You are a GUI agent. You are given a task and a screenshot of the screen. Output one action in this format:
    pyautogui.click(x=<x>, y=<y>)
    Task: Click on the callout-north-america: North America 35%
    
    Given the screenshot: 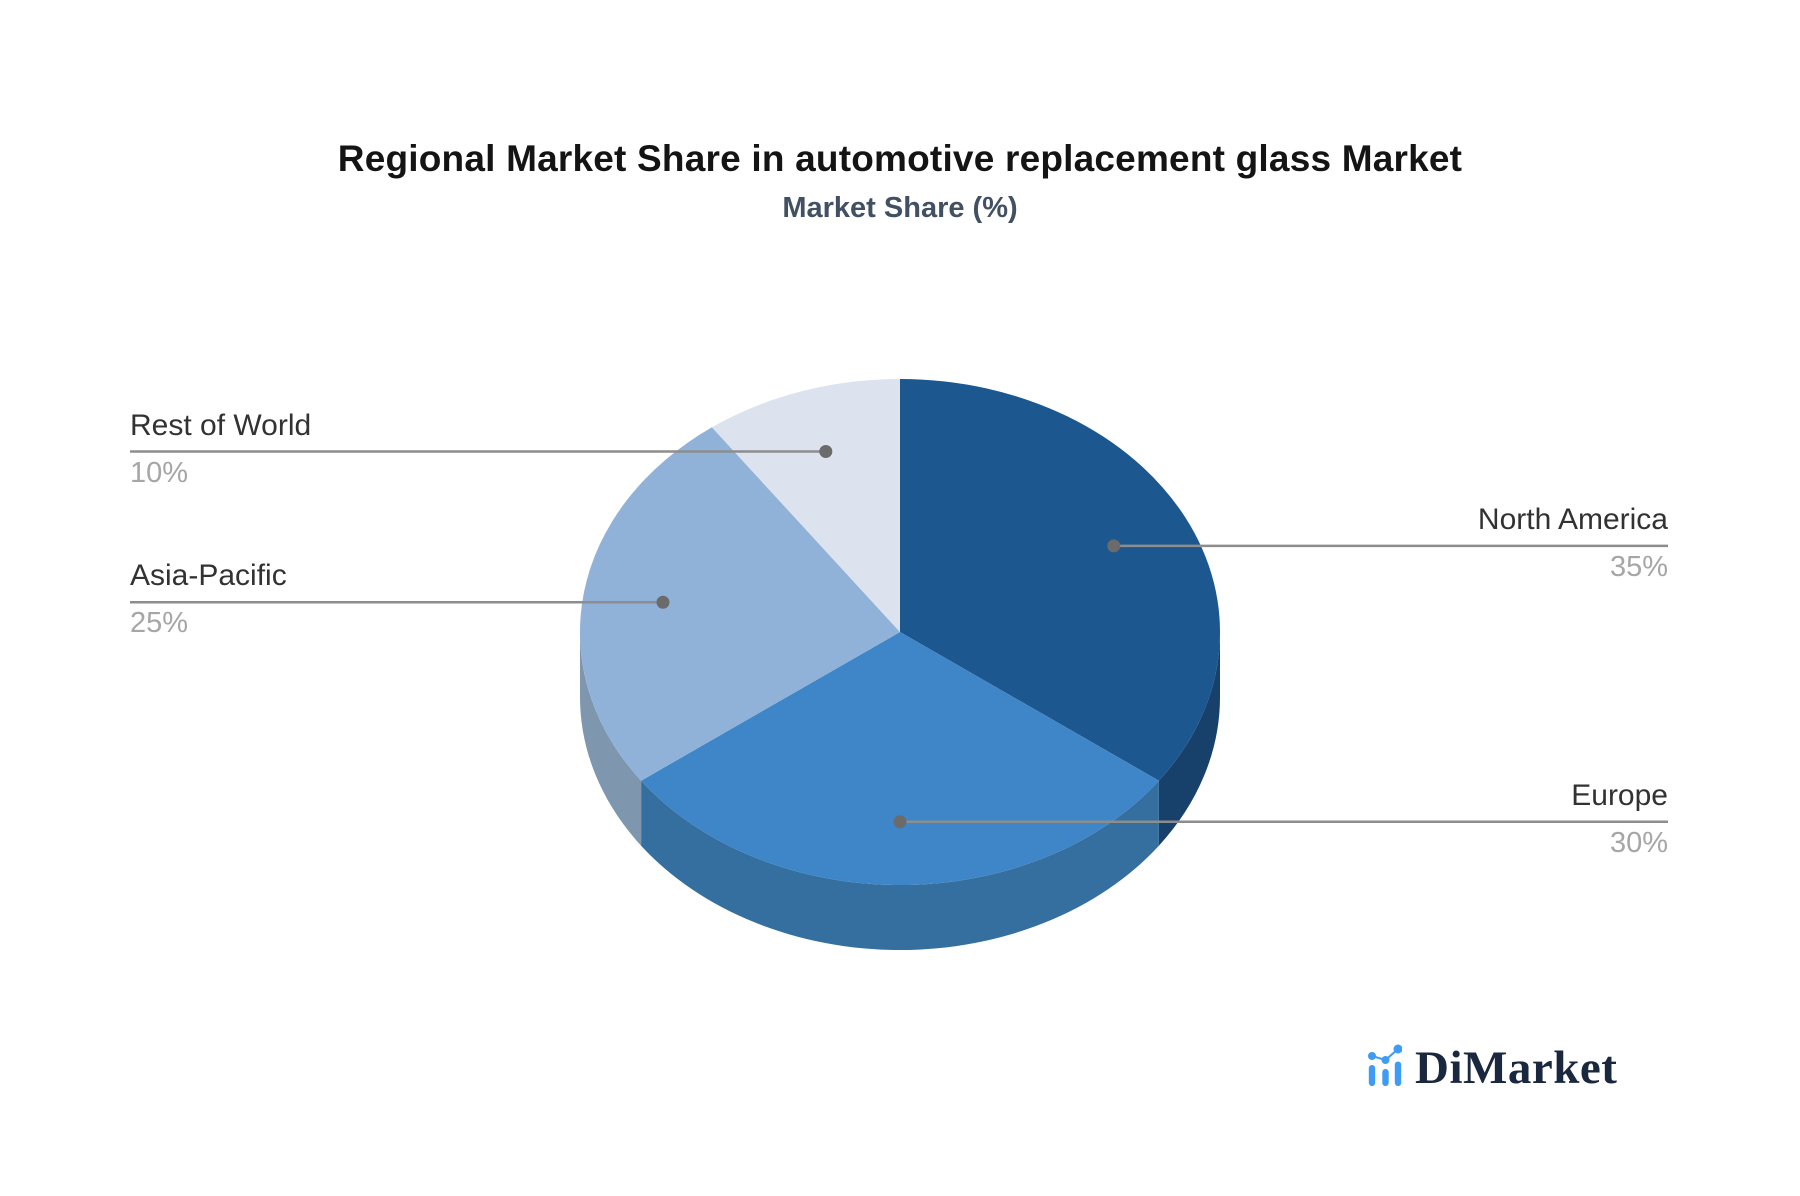 What is the action you would take?
    pyautogui.click(x=1388, y=542)
    